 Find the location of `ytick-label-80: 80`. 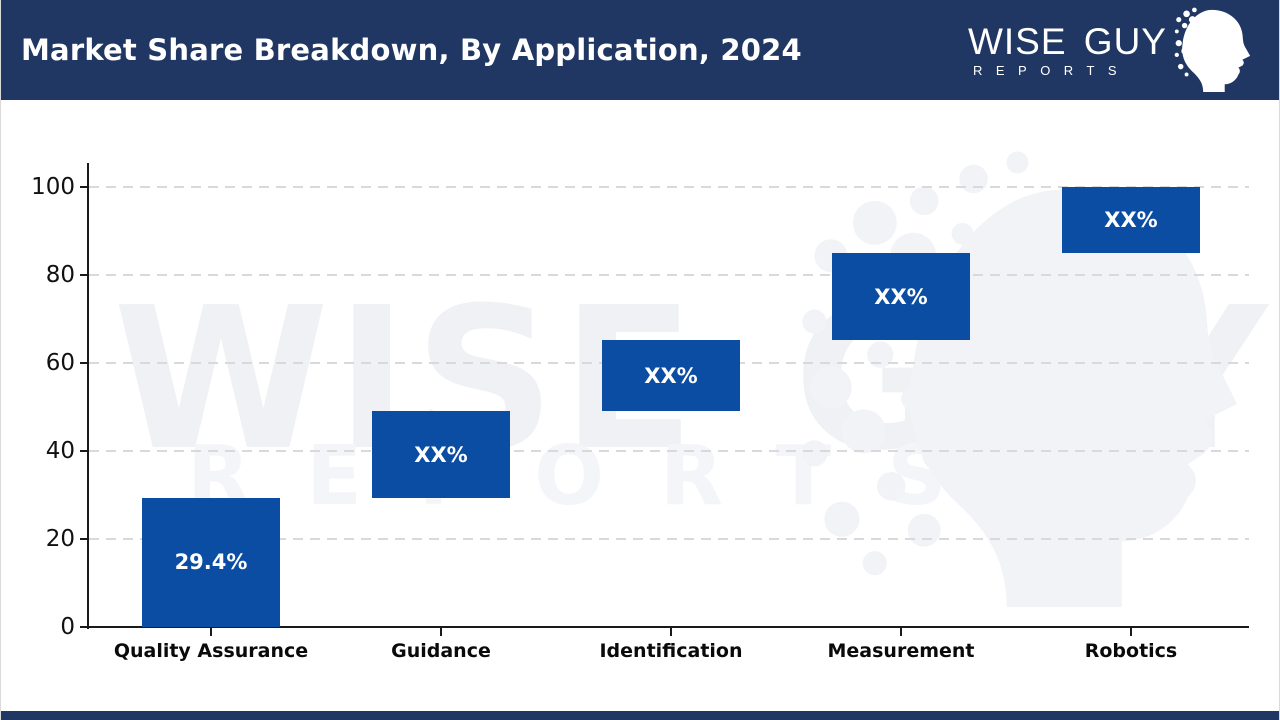

ytick-label-80: 80 is located at coordinates (47, 275).